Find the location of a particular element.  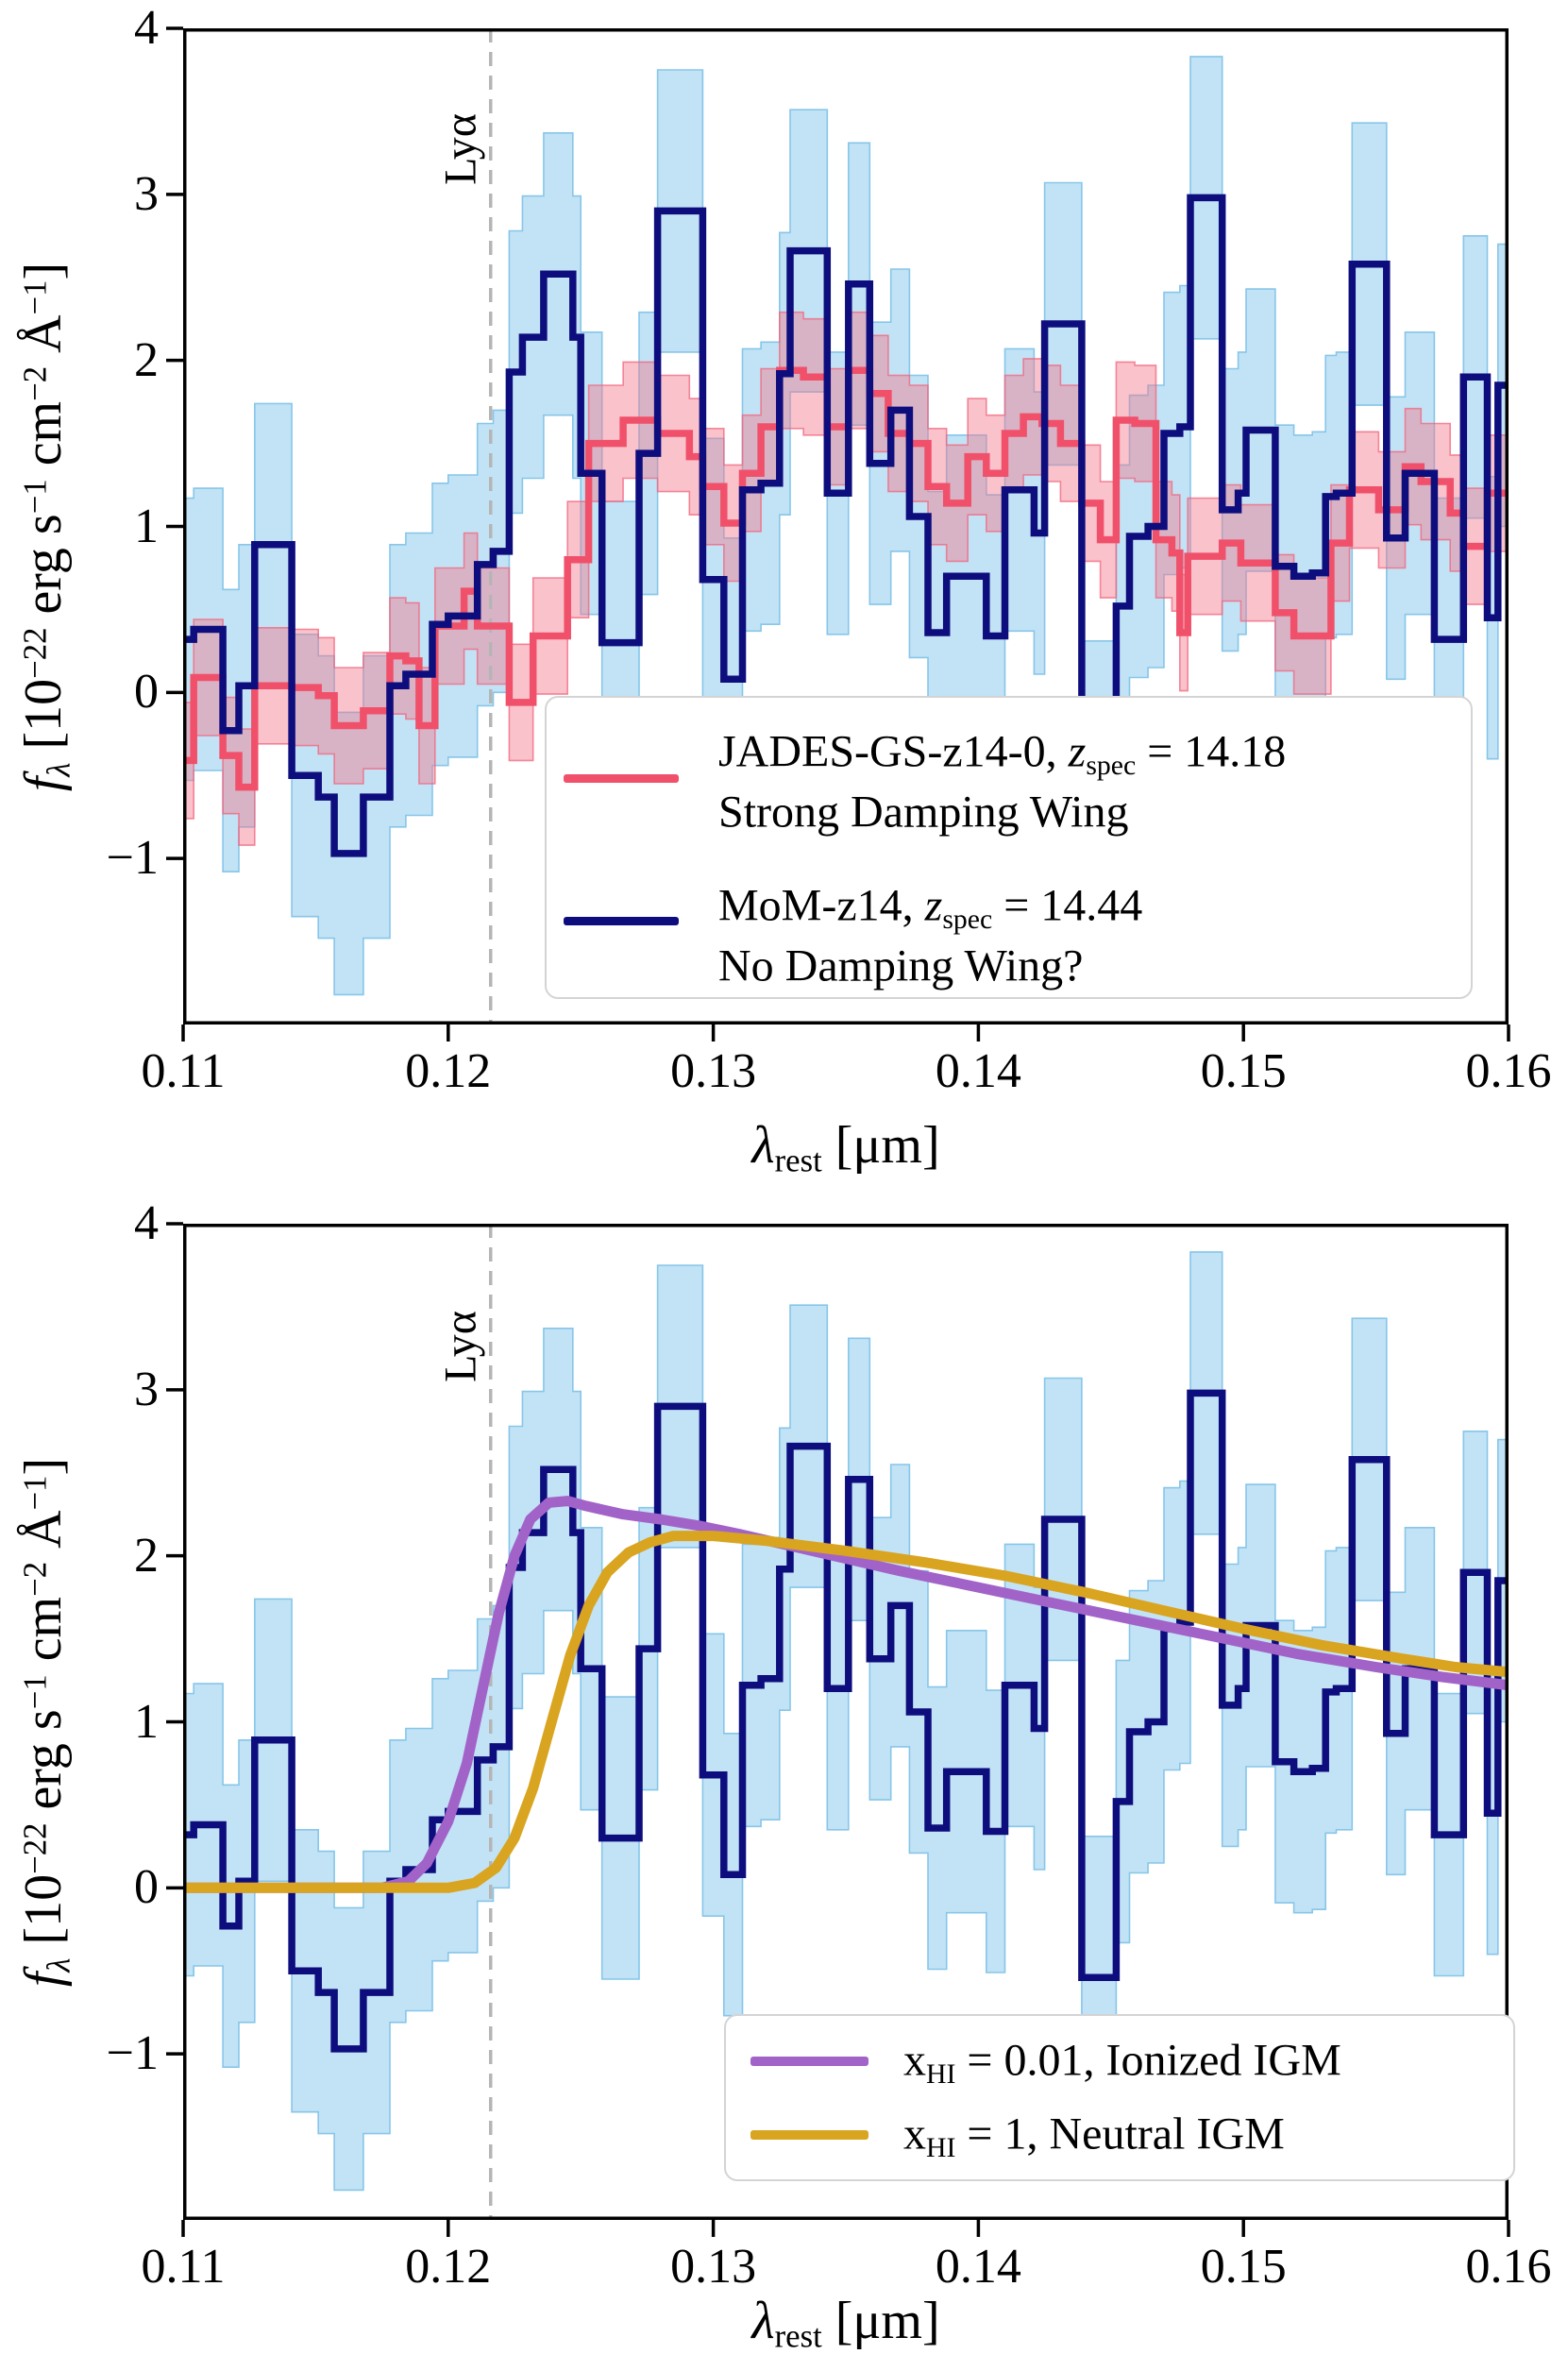

x-axis-label-bottom: λrest [μm] is located at coordinates (846, 2323).